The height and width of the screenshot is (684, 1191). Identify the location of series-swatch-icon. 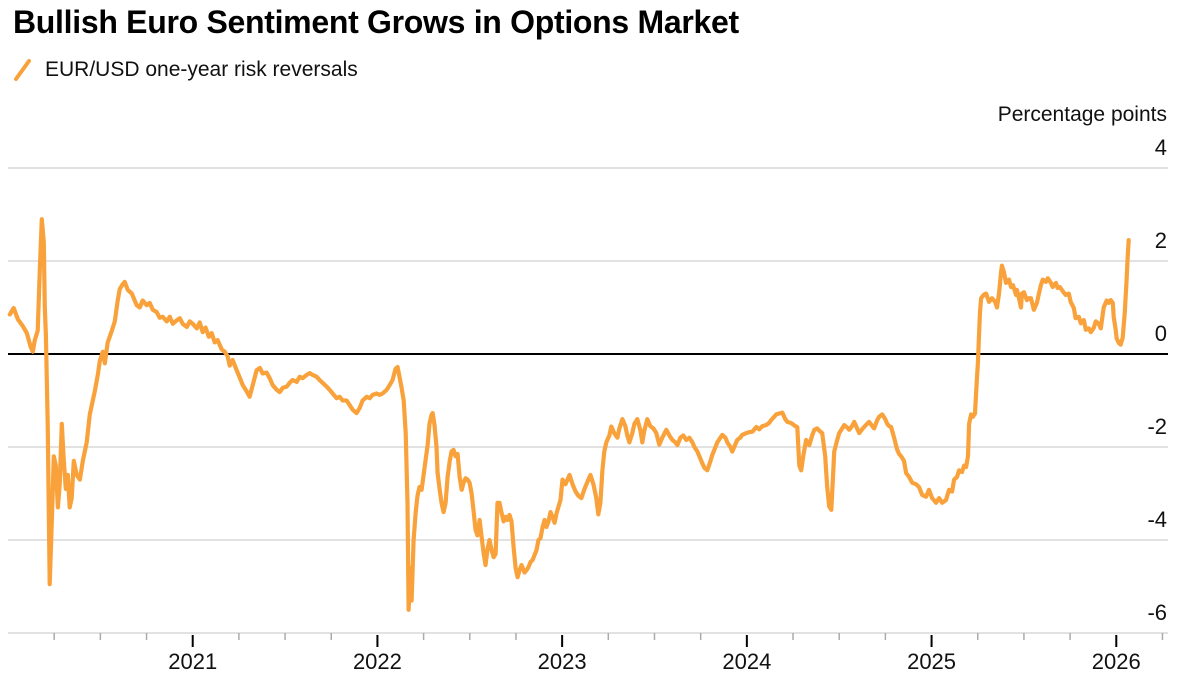
(22, 70).